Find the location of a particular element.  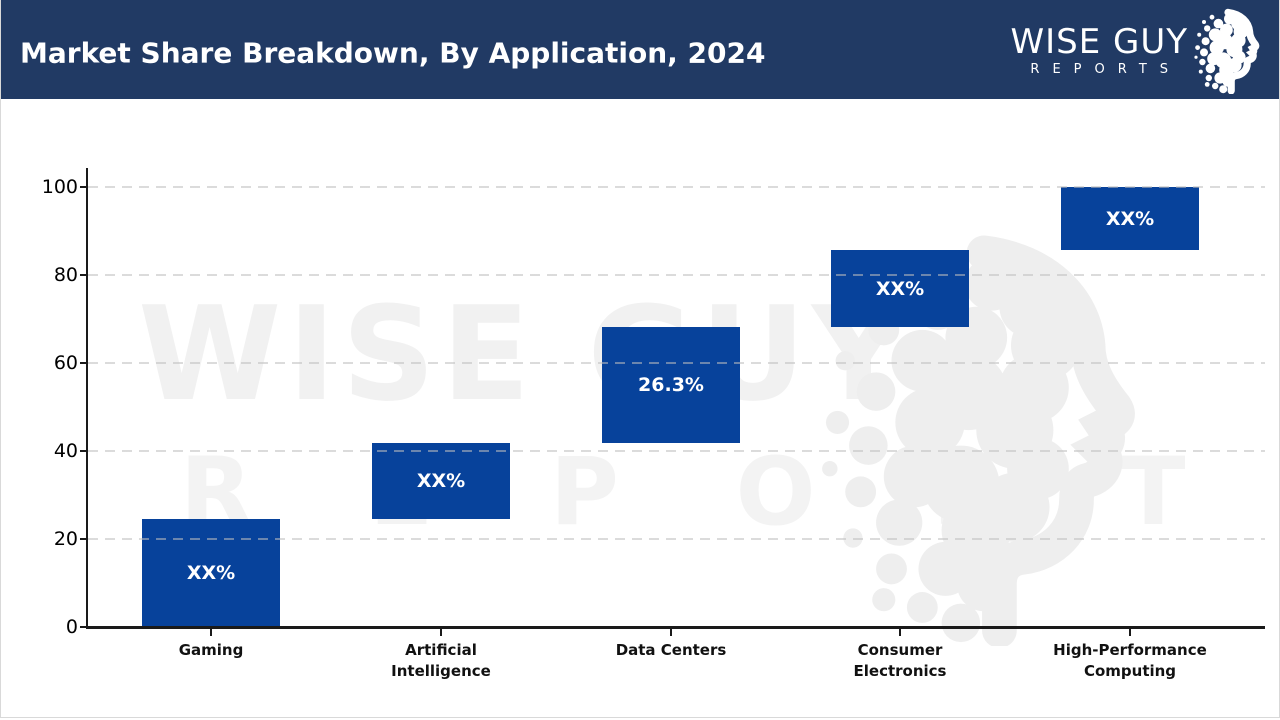

x-category-label: Artificial Intelligence is located at coordinates (441, 660).